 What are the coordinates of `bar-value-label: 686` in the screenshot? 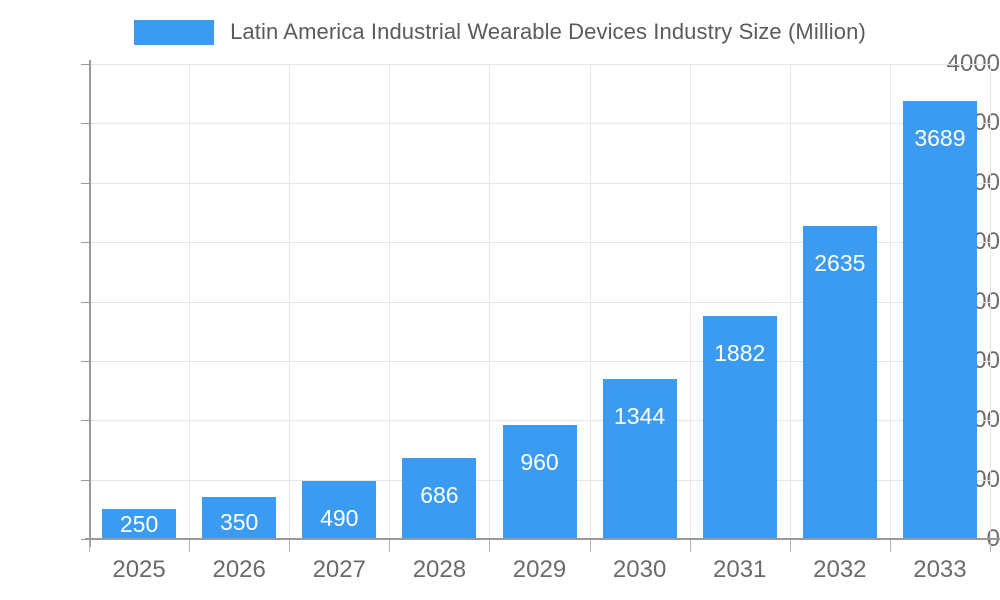 It's located at (439, 494).